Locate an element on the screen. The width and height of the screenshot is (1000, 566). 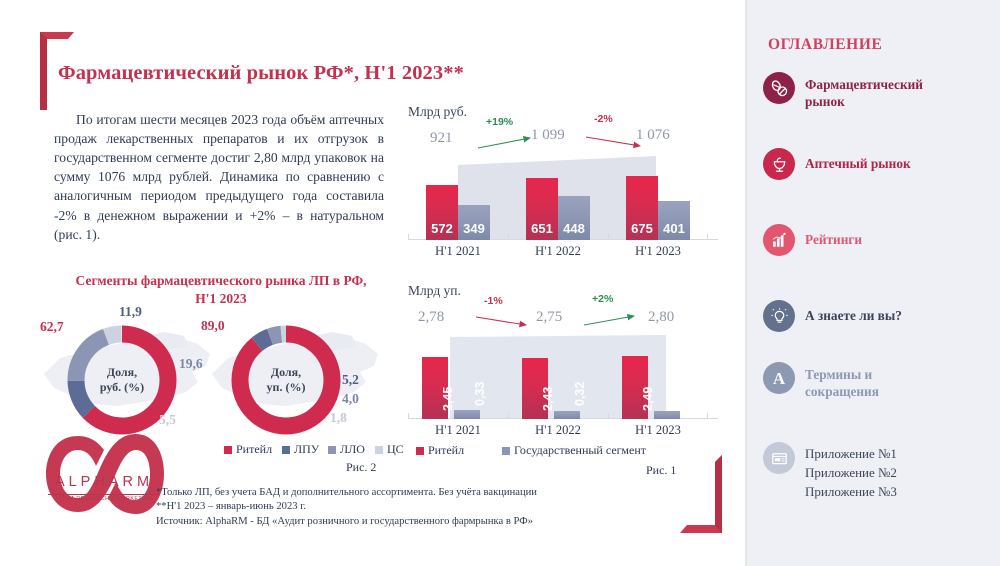
bar-value: 675 is located at coordinates (642, 228).